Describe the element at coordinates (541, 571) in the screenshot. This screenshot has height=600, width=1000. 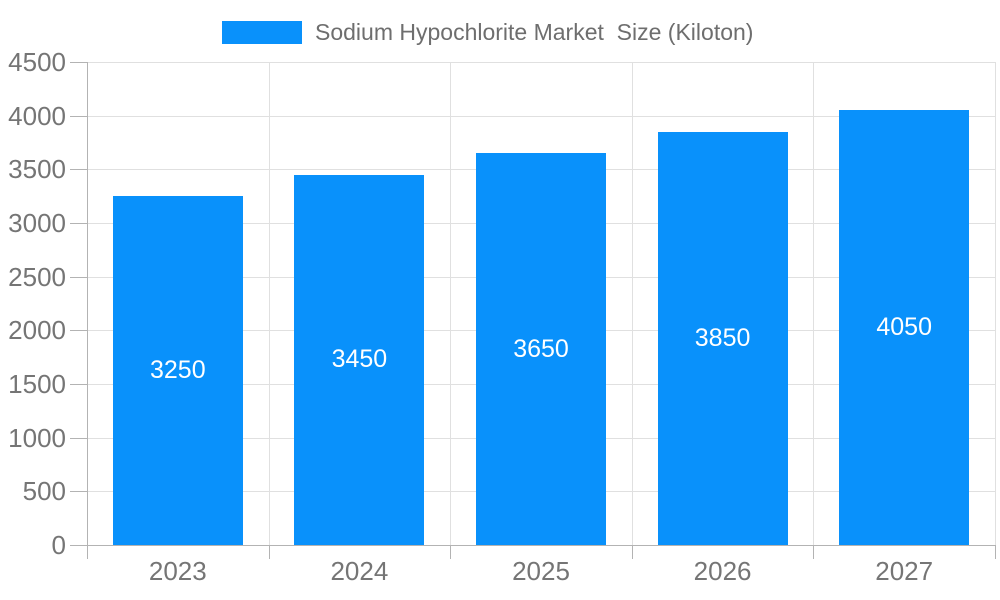
I see `x-tick-label: 2025` at that location.